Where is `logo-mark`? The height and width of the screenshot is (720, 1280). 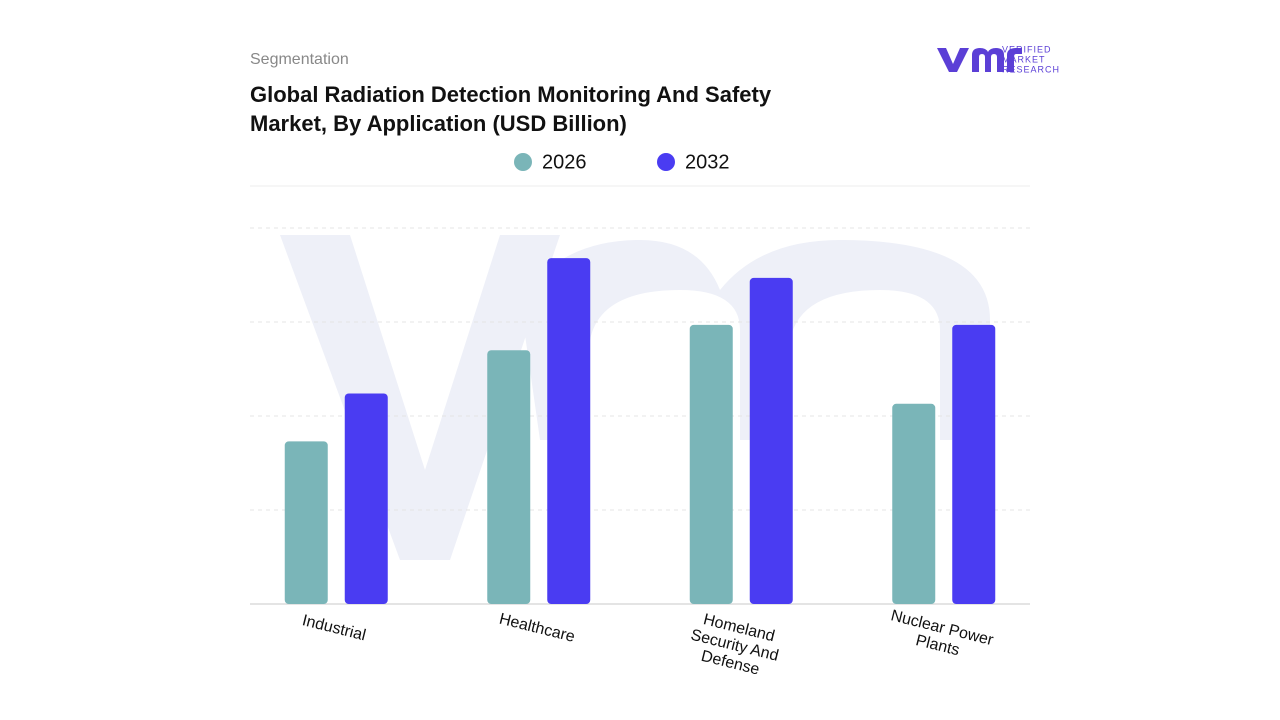 logo-mark is located at coordinates (979, 60).